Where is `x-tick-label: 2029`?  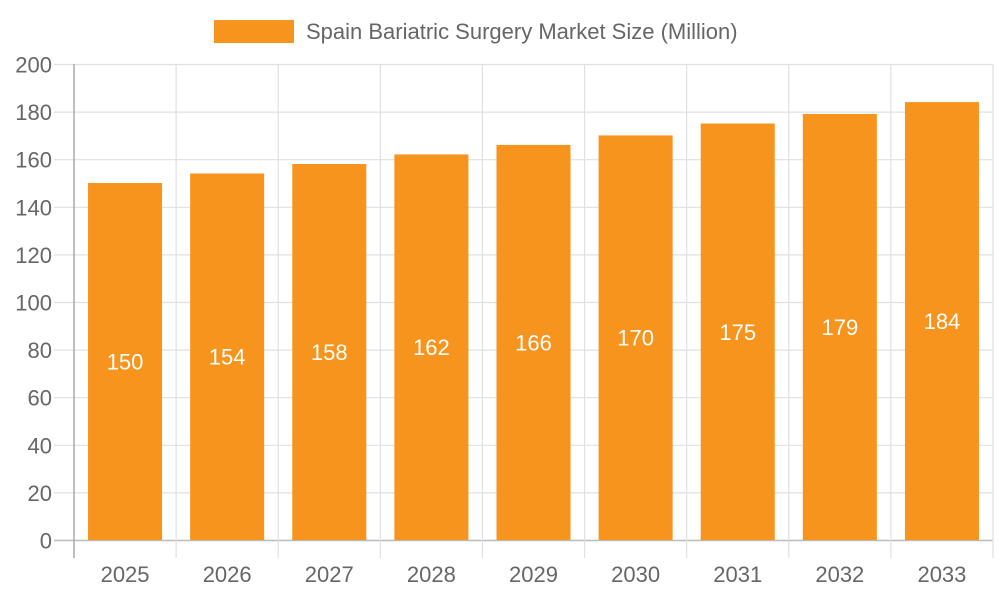 x-tick-label: 2029 is located at coordinates (533, 574).